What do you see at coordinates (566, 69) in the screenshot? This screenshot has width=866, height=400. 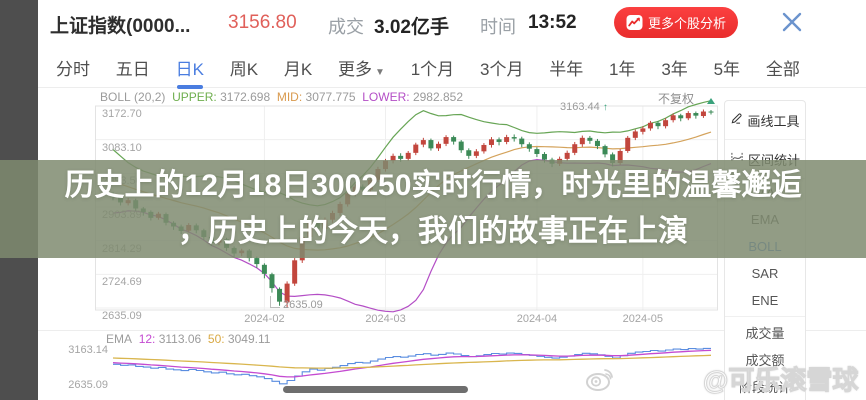 I see `tab-半年: 半年` at bounding box center [566, 69].